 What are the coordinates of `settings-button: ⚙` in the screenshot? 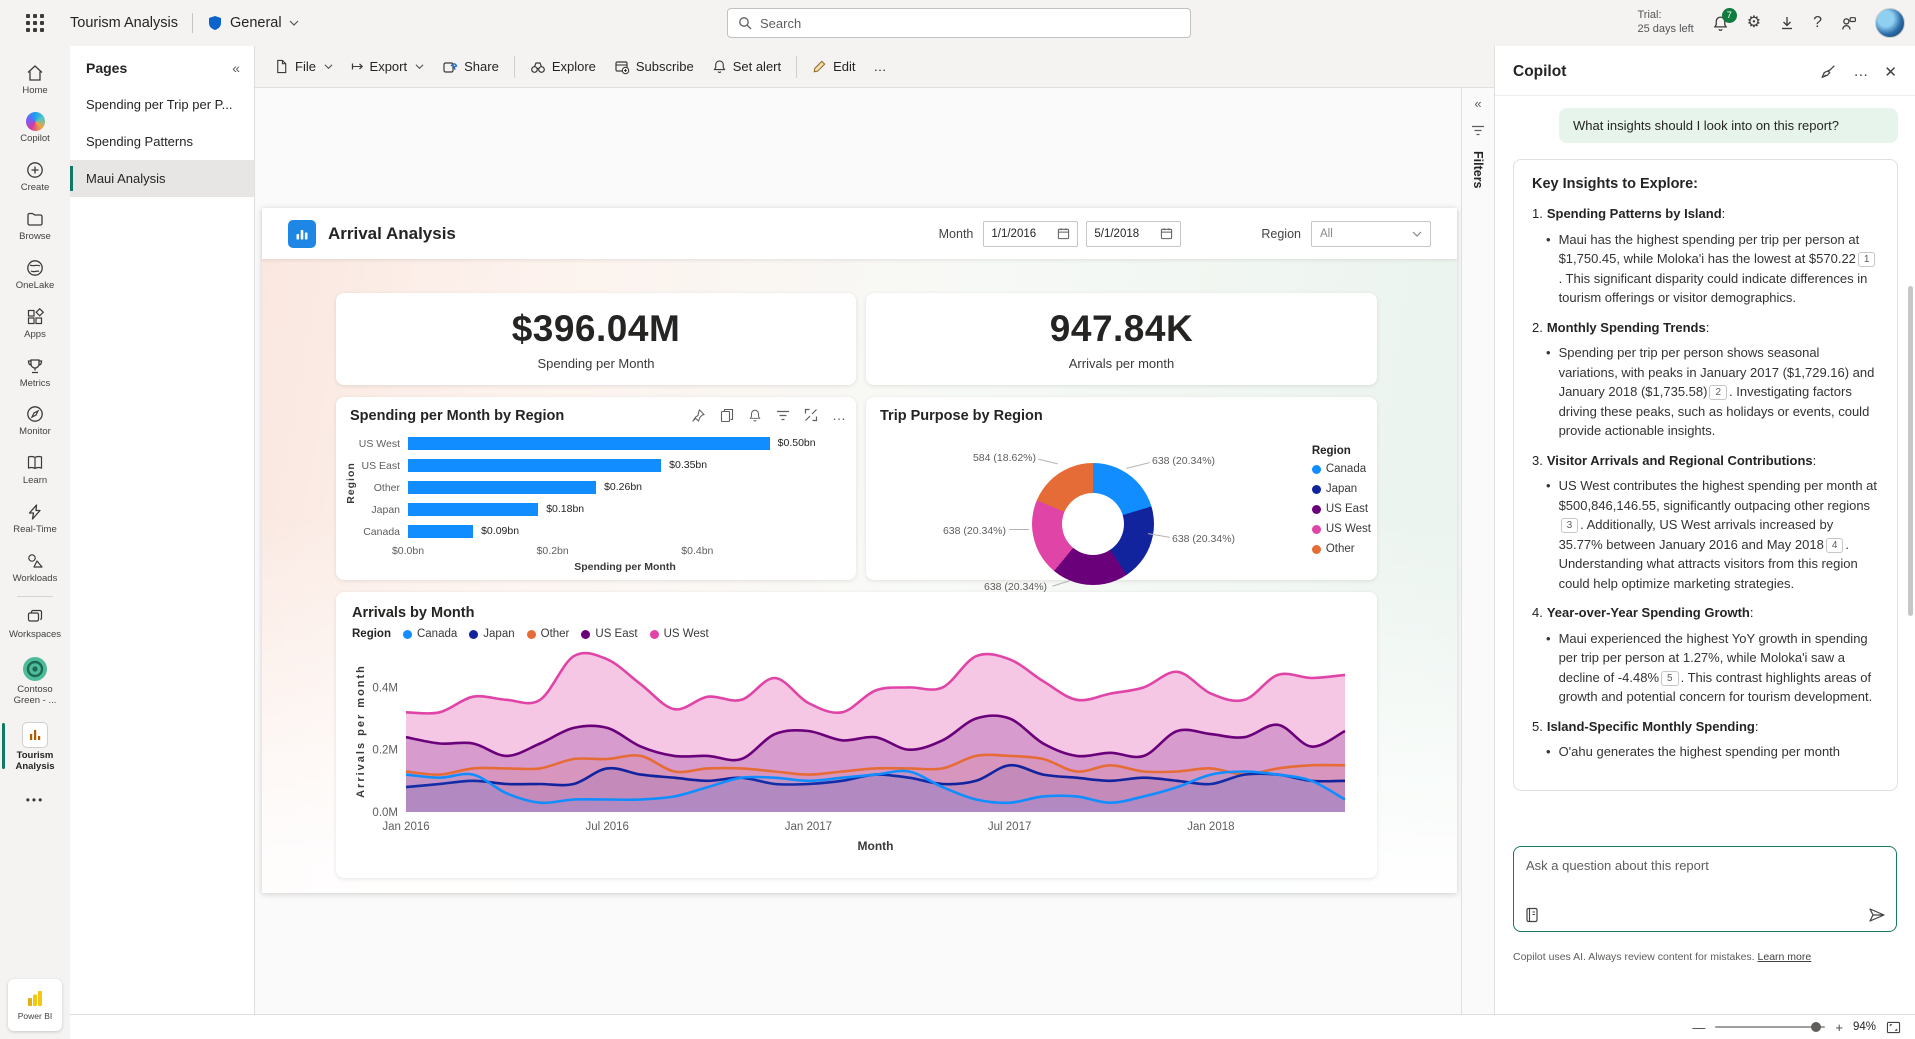 It's located at (1754, 23).